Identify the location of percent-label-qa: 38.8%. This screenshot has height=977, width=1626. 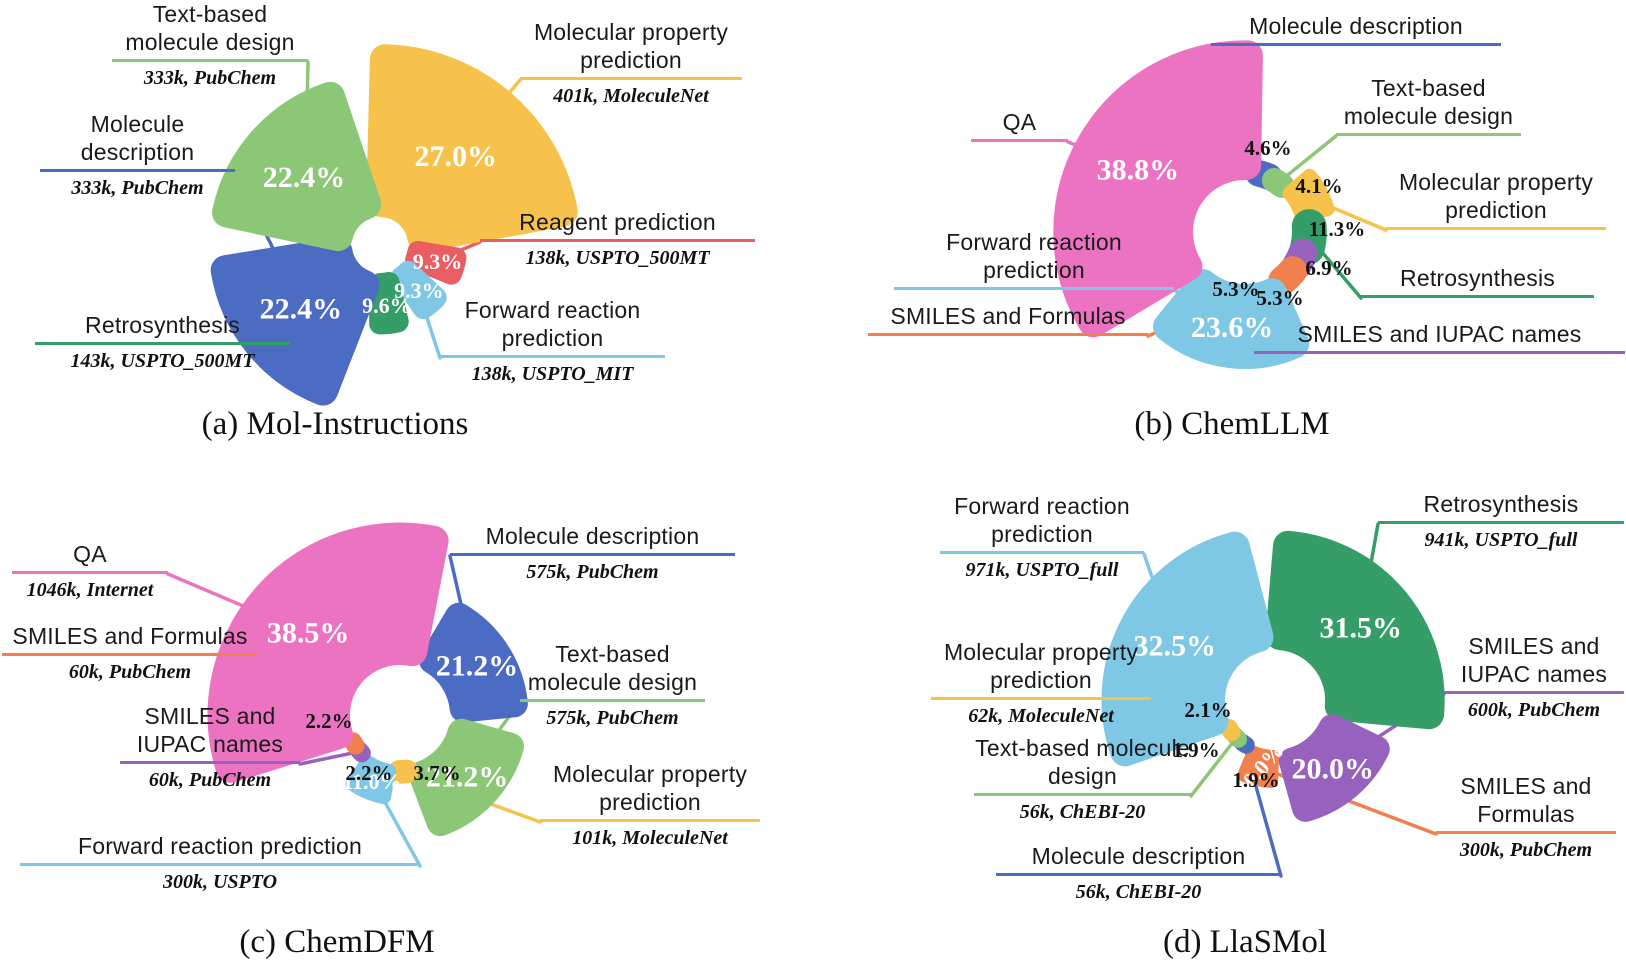
(1138, 169).